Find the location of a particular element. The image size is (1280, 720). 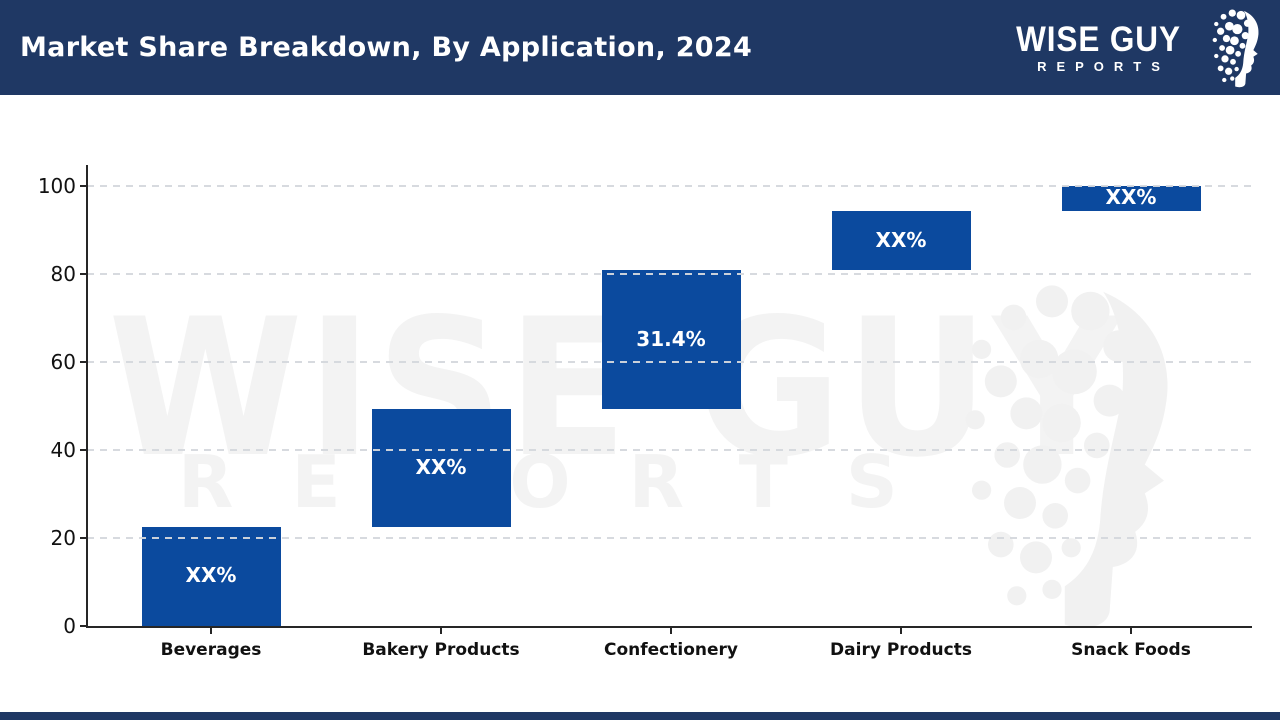

bar-snack-foods is located at coordinates (1131, 198).